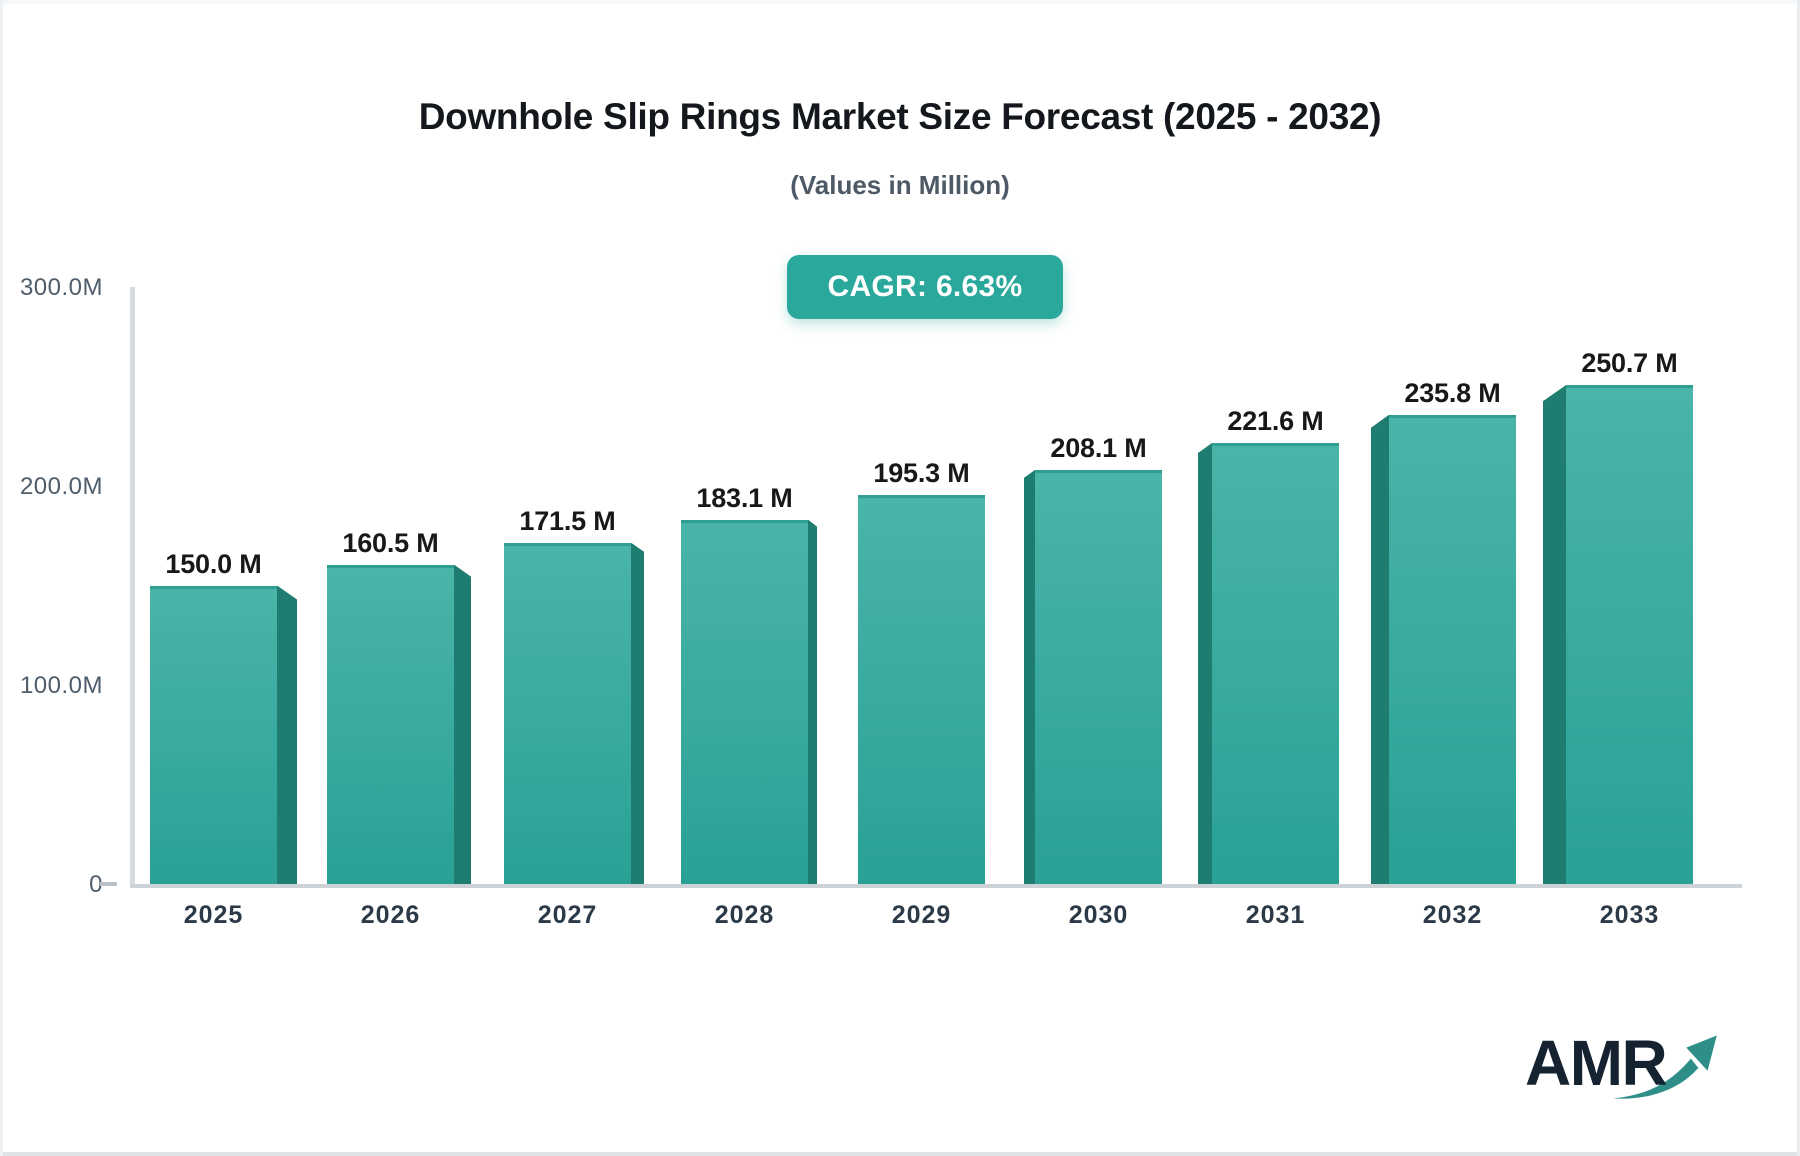  I want to click on x-axis-tick-label: 2026, so click(390, 915).